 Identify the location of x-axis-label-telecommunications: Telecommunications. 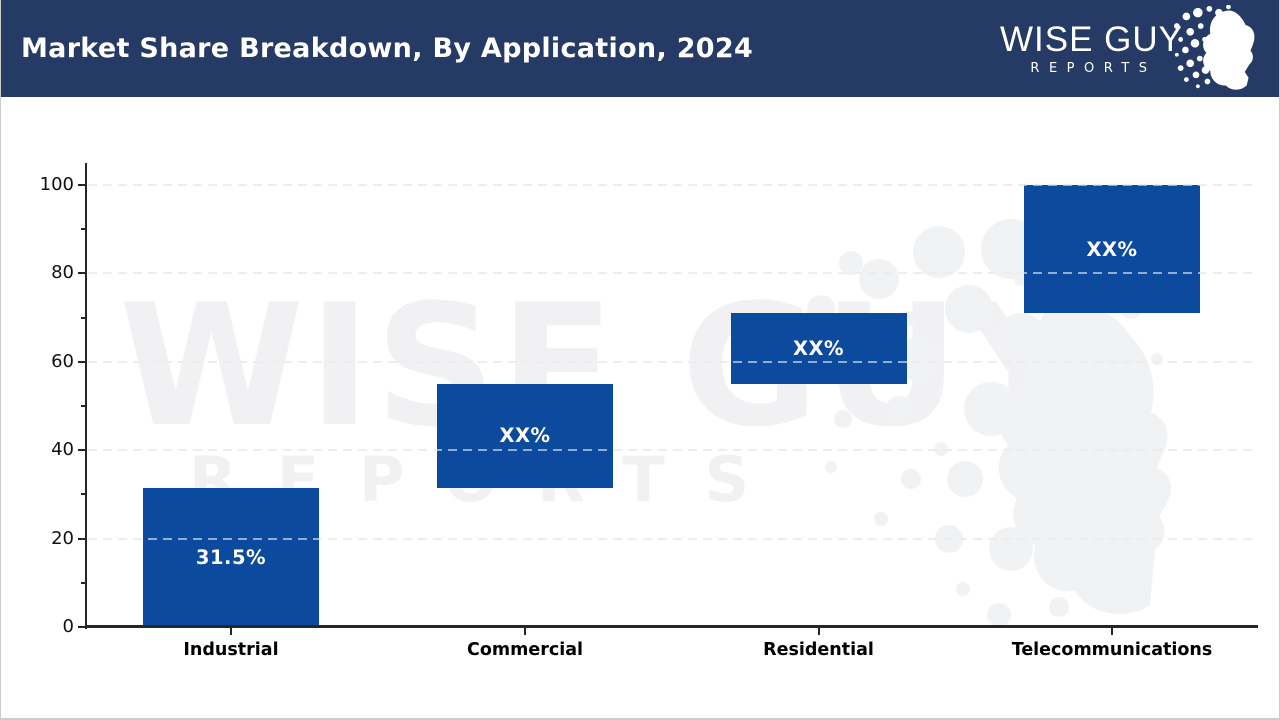
(1112, 650).